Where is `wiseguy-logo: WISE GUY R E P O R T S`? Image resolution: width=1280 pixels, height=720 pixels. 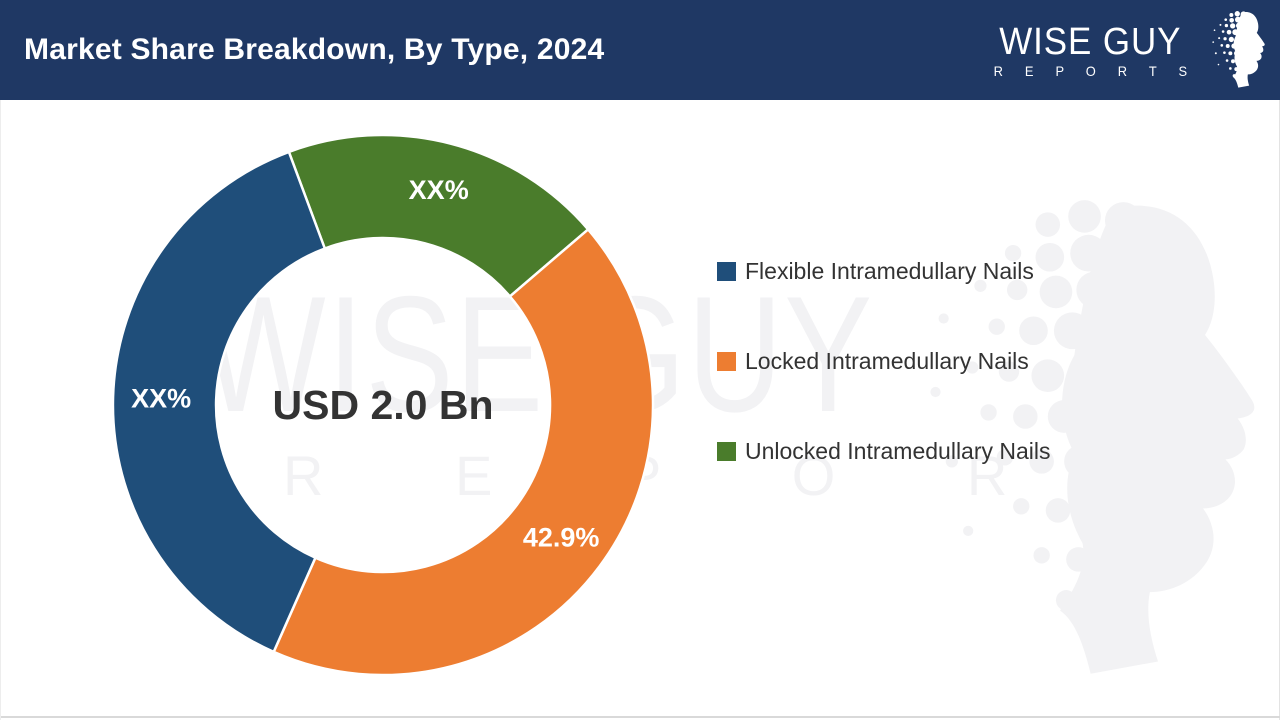 wiseguy-logo: WISE GUY R E P O R T S is located at coordinates (1116, 50).